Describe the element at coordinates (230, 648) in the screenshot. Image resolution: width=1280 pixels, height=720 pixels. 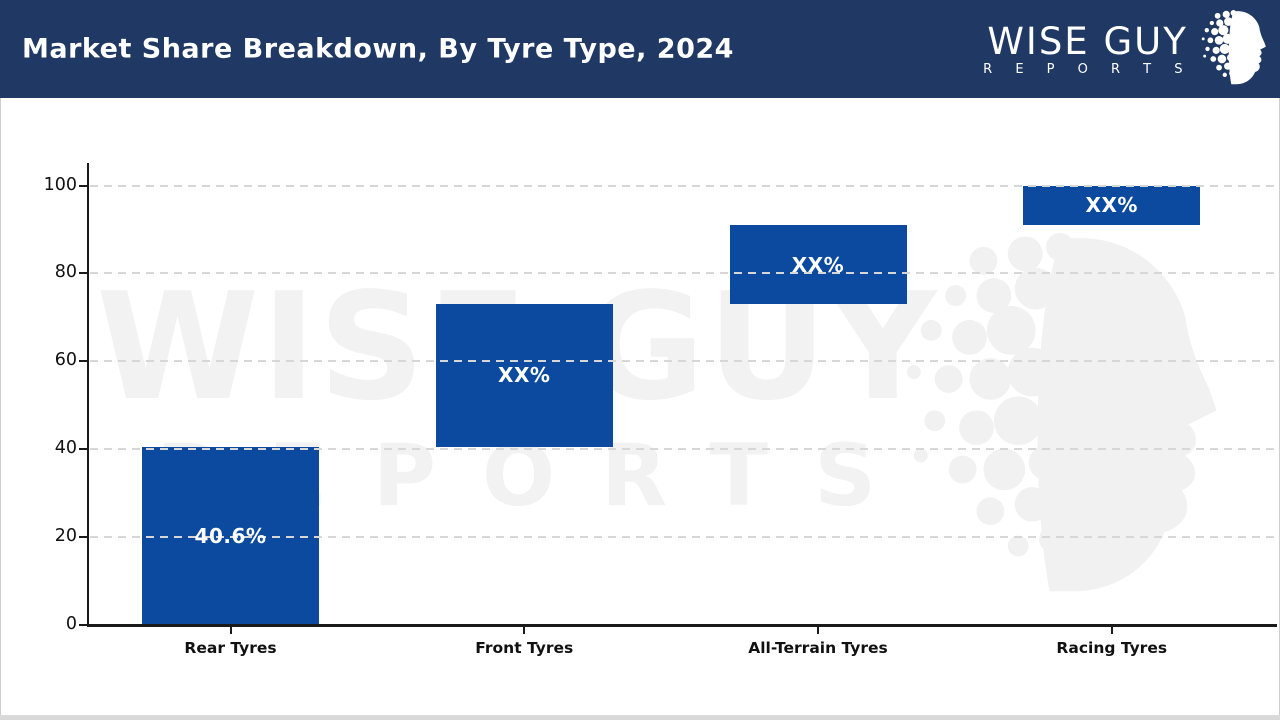
I see `x-category-label: Rear Tyres` at that location.